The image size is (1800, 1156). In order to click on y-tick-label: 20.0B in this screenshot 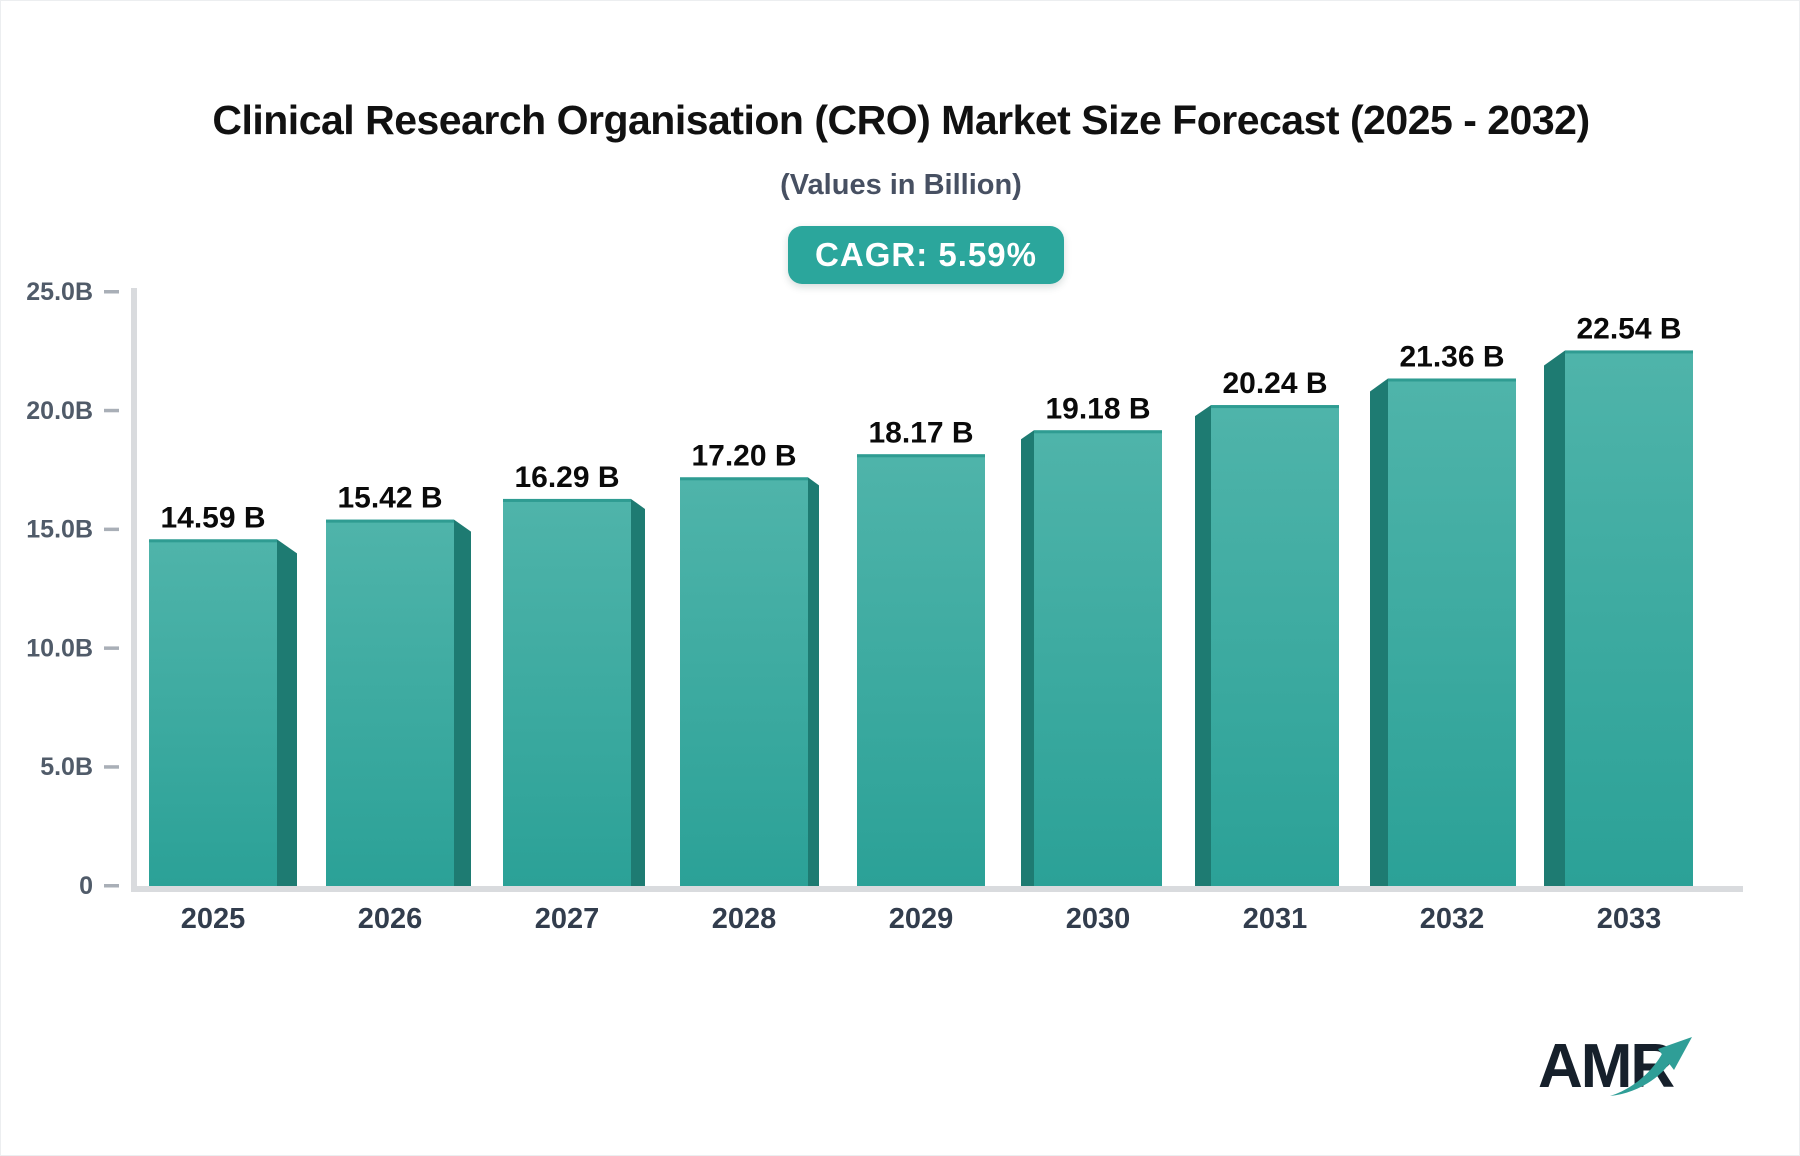, I will do `click(59, 411)`.